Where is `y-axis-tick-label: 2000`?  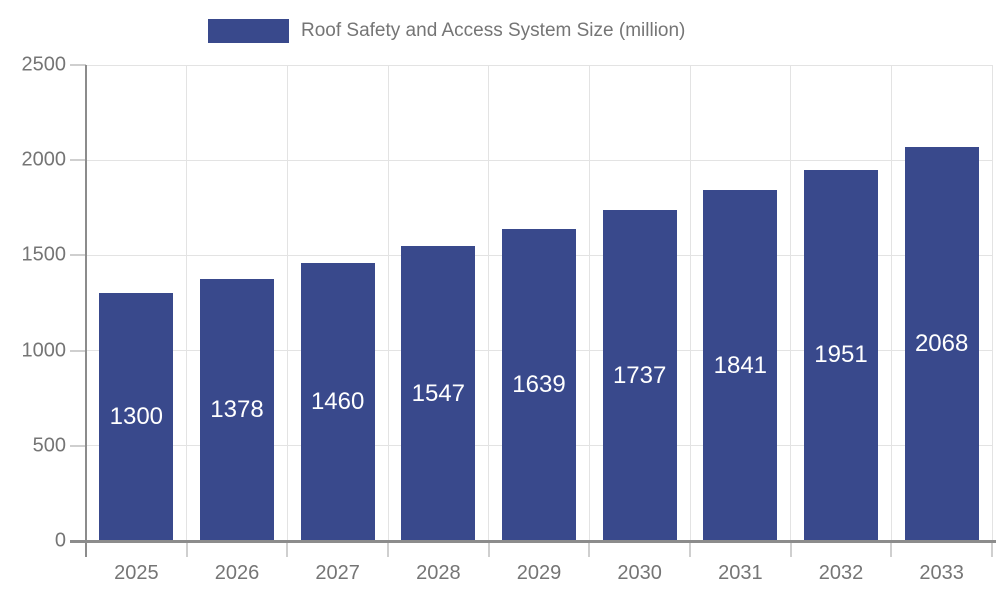
y-axis-tick-label: 2000 is located at coordinates (44, 159).